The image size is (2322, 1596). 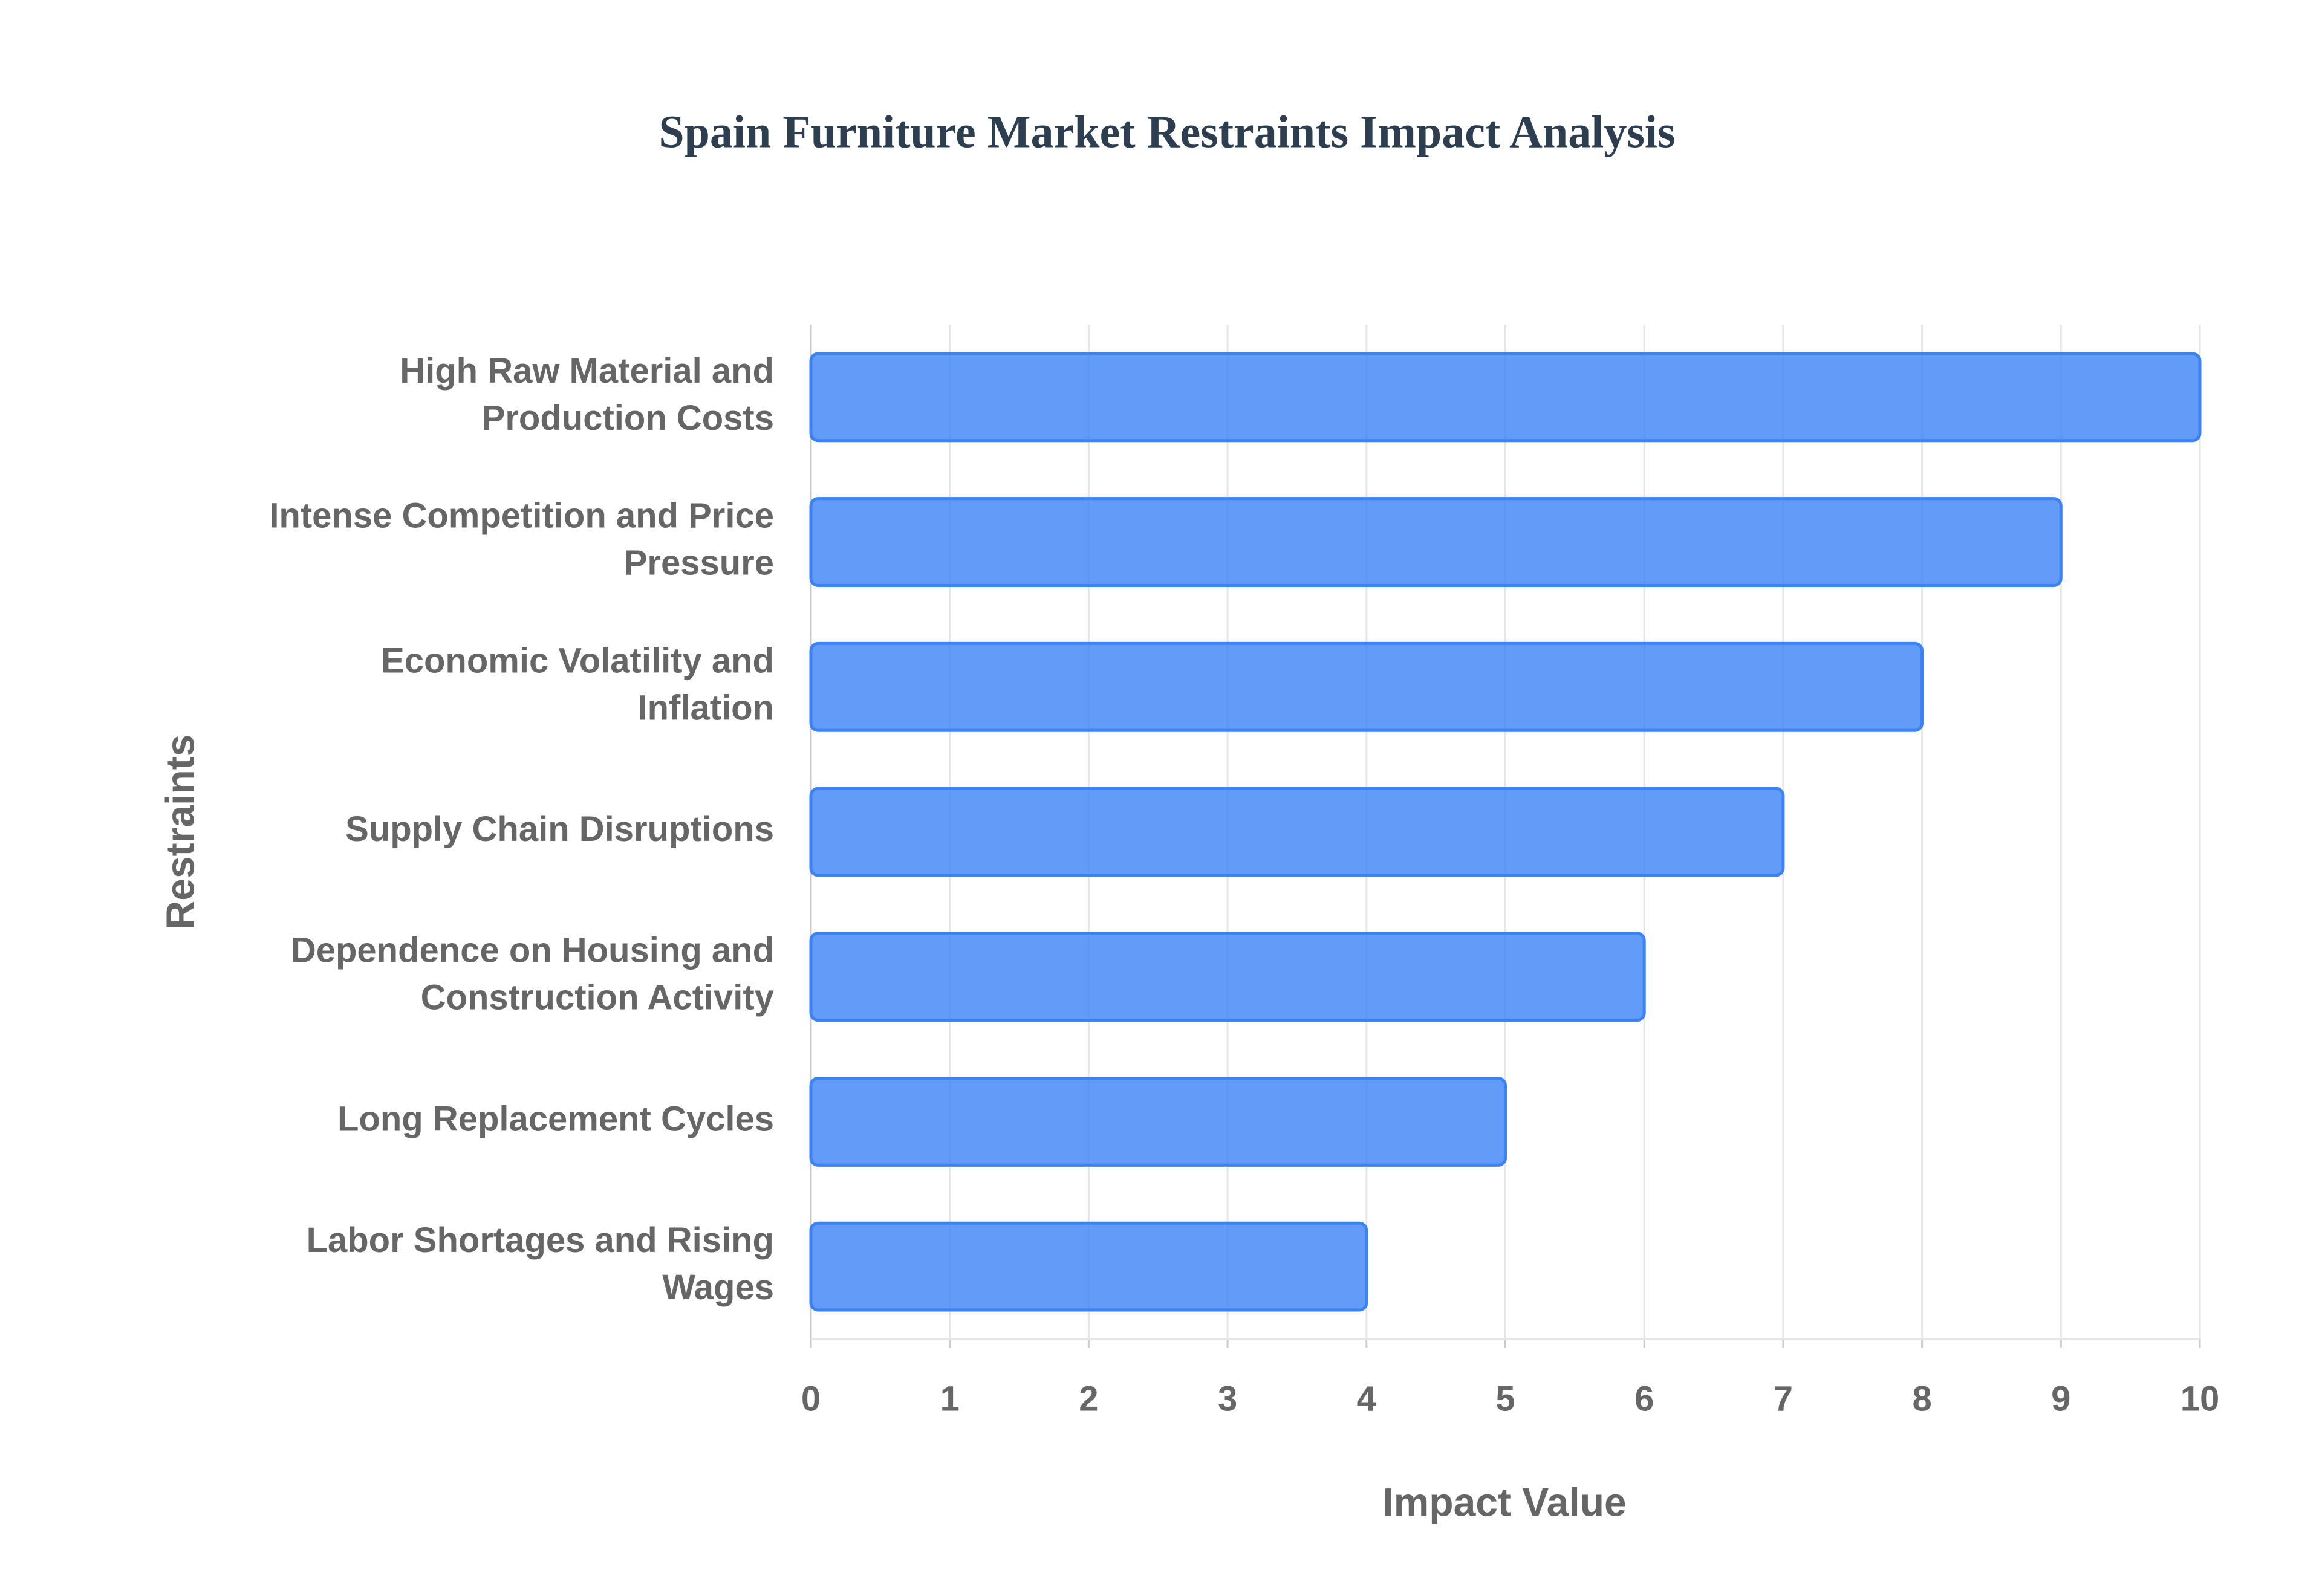 What do you see at coordinates (577, 684) in the screenshot?
I see `y-tick-label: Economic Volatility and Inflation` at bounding box center [577, 684].